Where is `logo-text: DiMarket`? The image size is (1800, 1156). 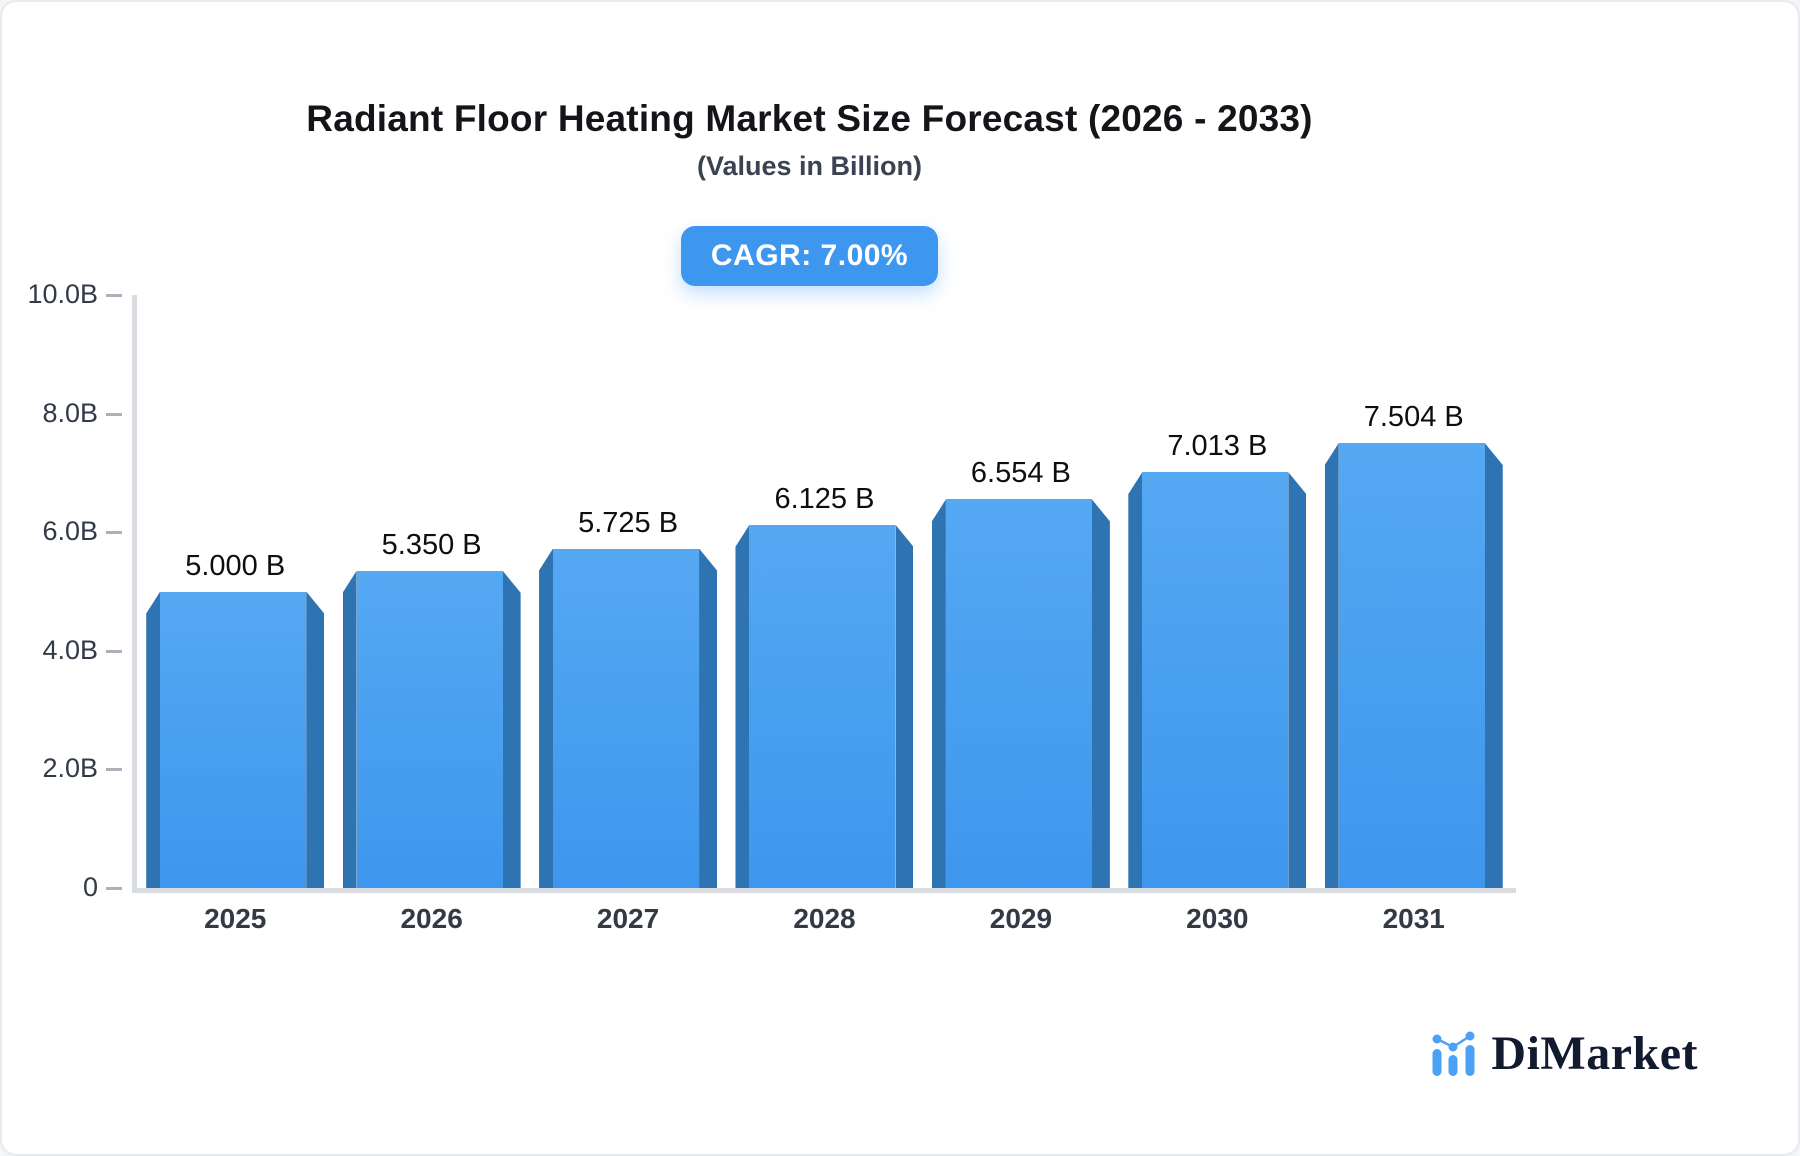 logo-text: DiMarket is located at coordinates (1594, 1053).